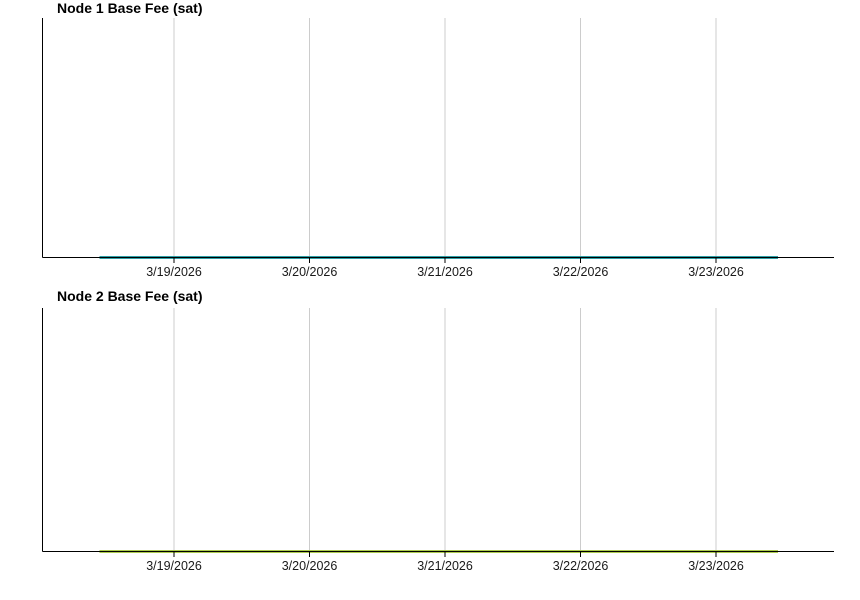  Describe the element at coordinates (130, 296) in the screenshot. I see `chart-title-node-2: Node 2 Base Fee (sat)` at that location.